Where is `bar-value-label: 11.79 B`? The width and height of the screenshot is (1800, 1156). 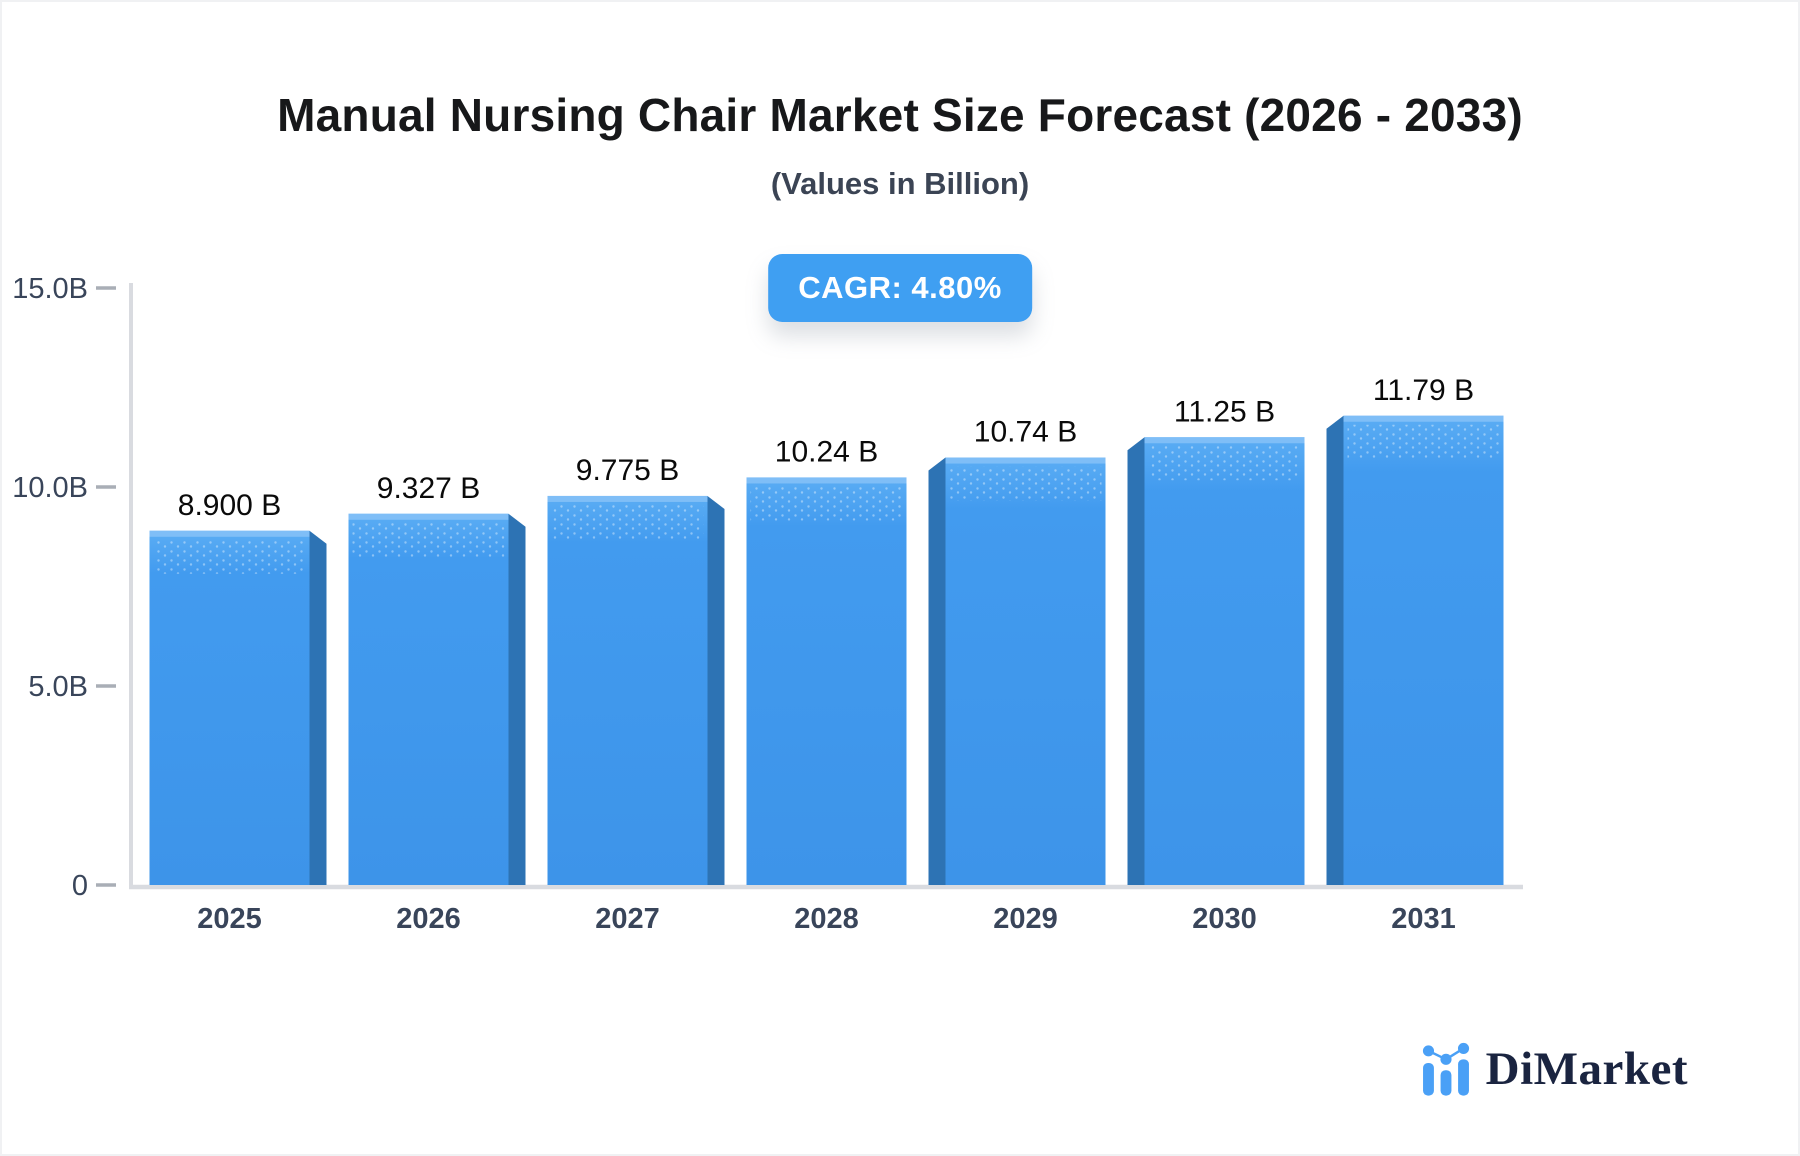
bar-value-label: 11.79 B is located at coordinates (1423, 390).